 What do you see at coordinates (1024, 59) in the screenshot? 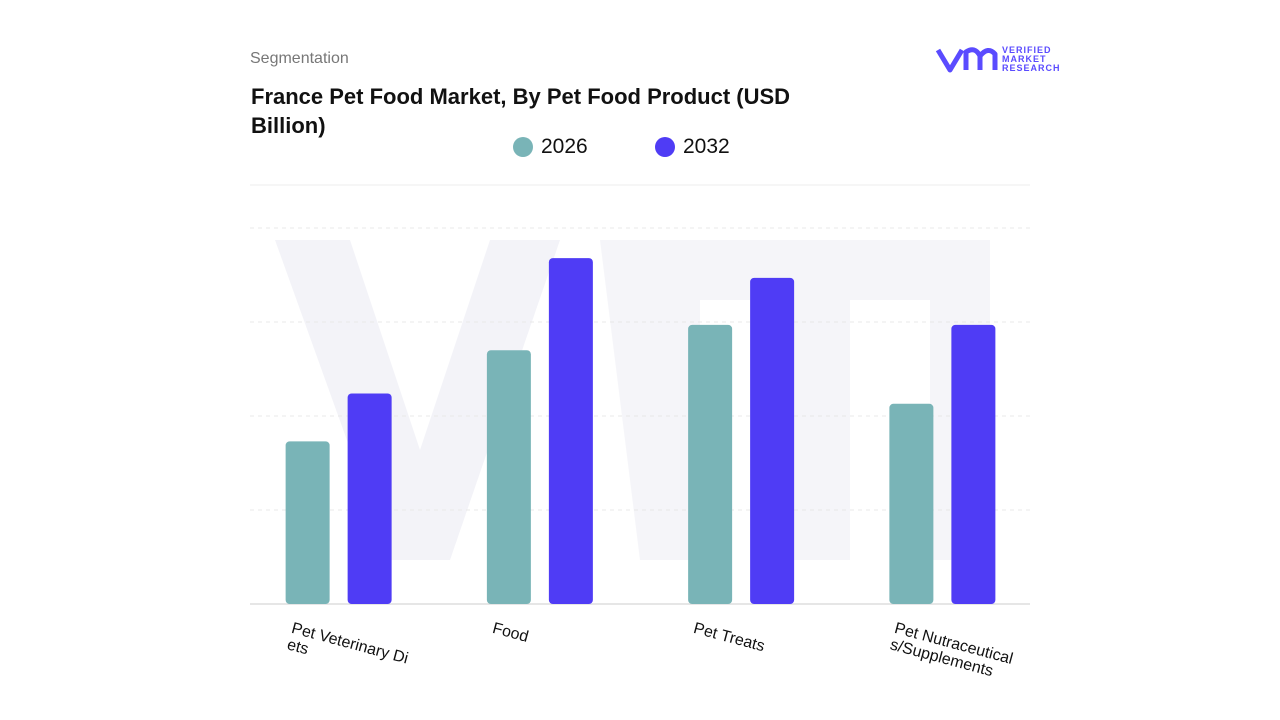
I see `brand-line: MARKET` at bounding box center [1024, 59].